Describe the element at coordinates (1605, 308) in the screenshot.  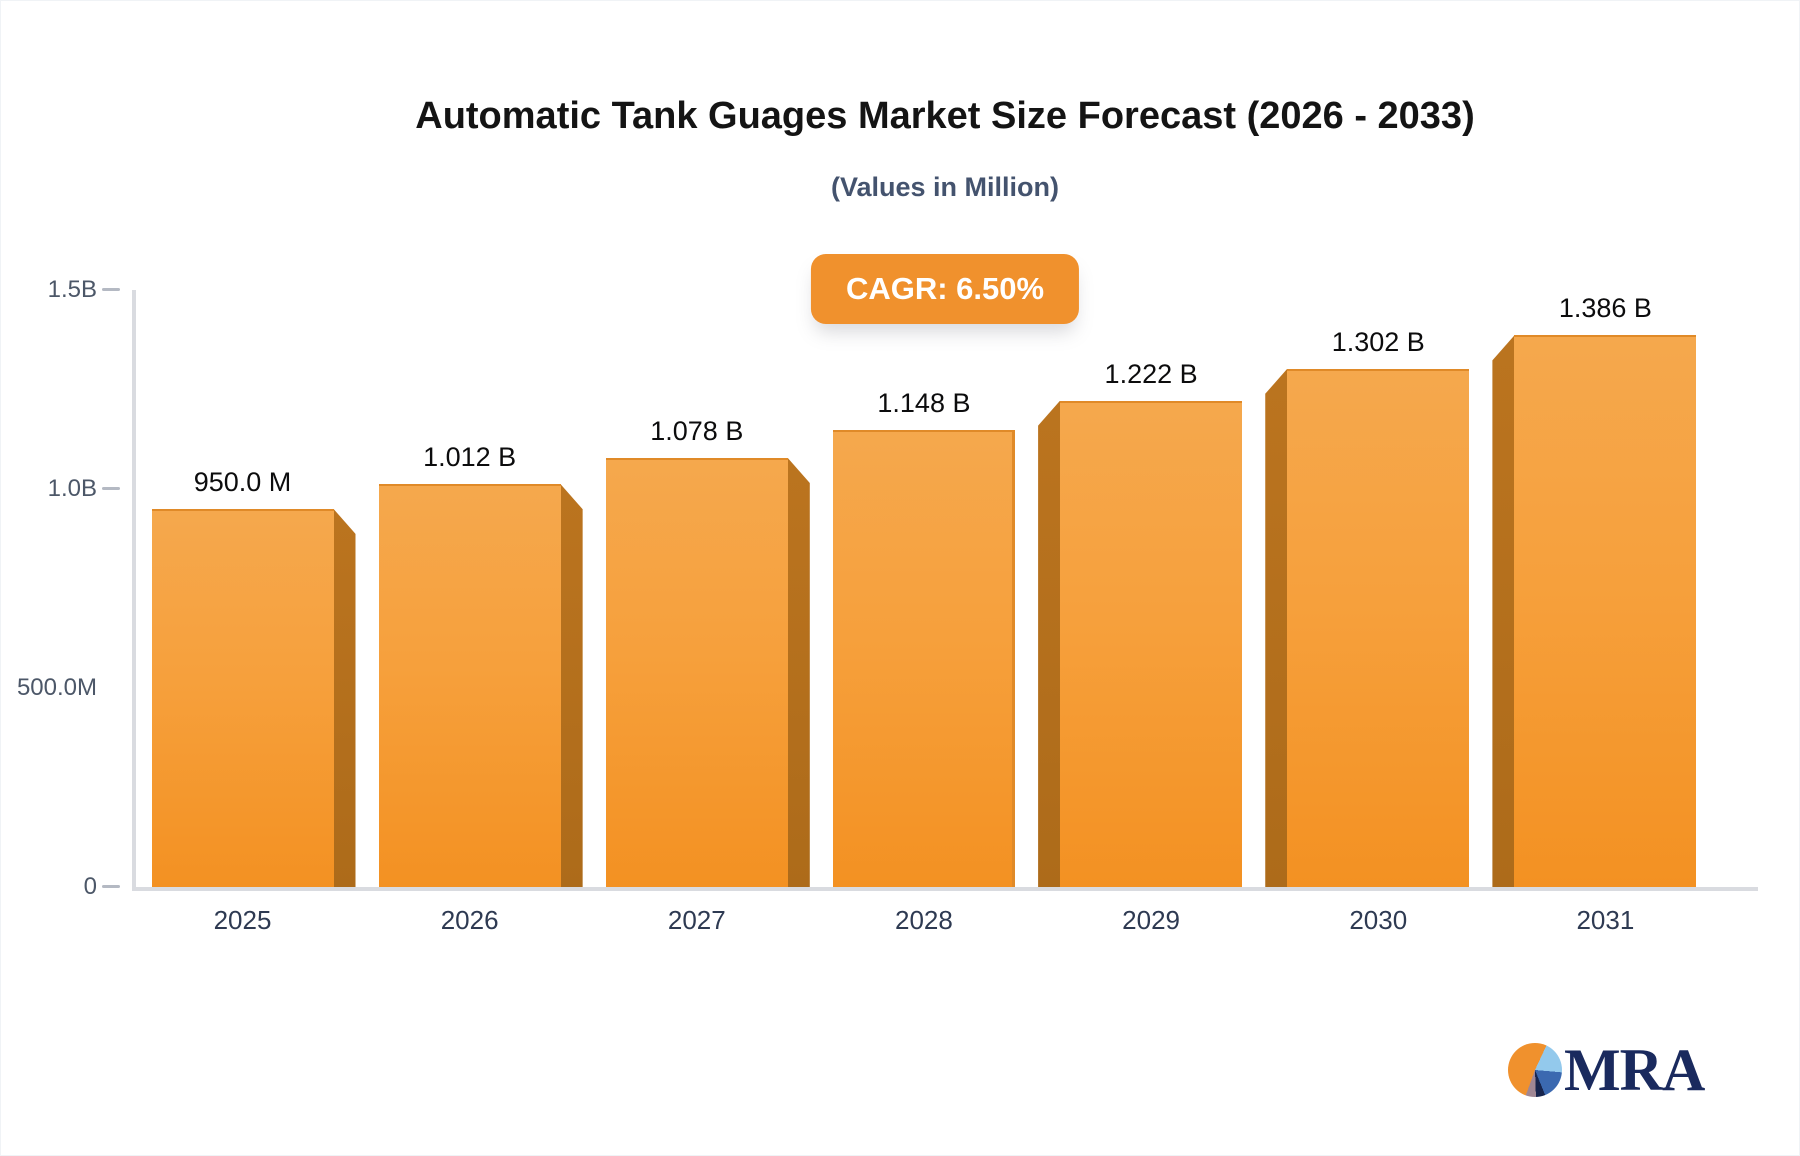
I see `bar-value-label: 1.386 B` at that location.